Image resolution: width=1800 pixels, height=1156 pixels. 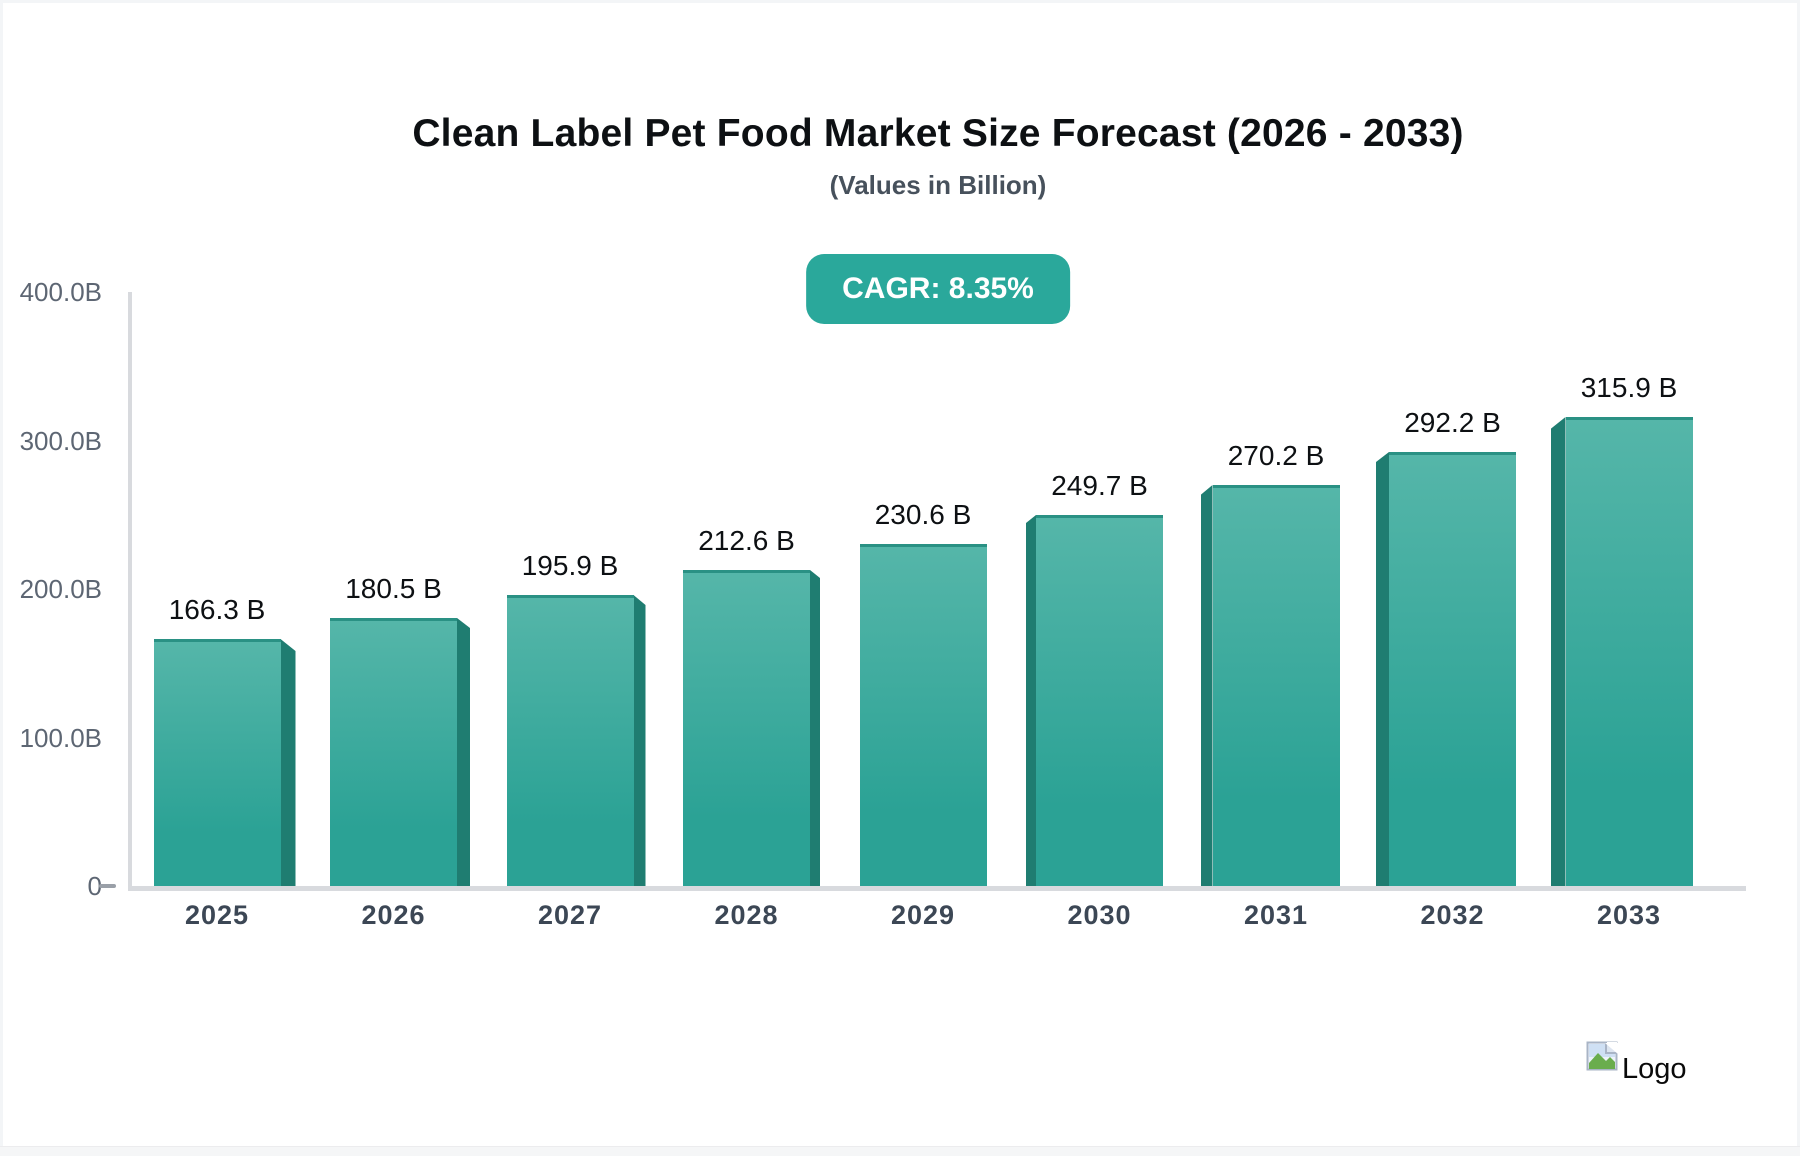 I want to click on x-axis-label: 2026, so click(x=393, y=915).